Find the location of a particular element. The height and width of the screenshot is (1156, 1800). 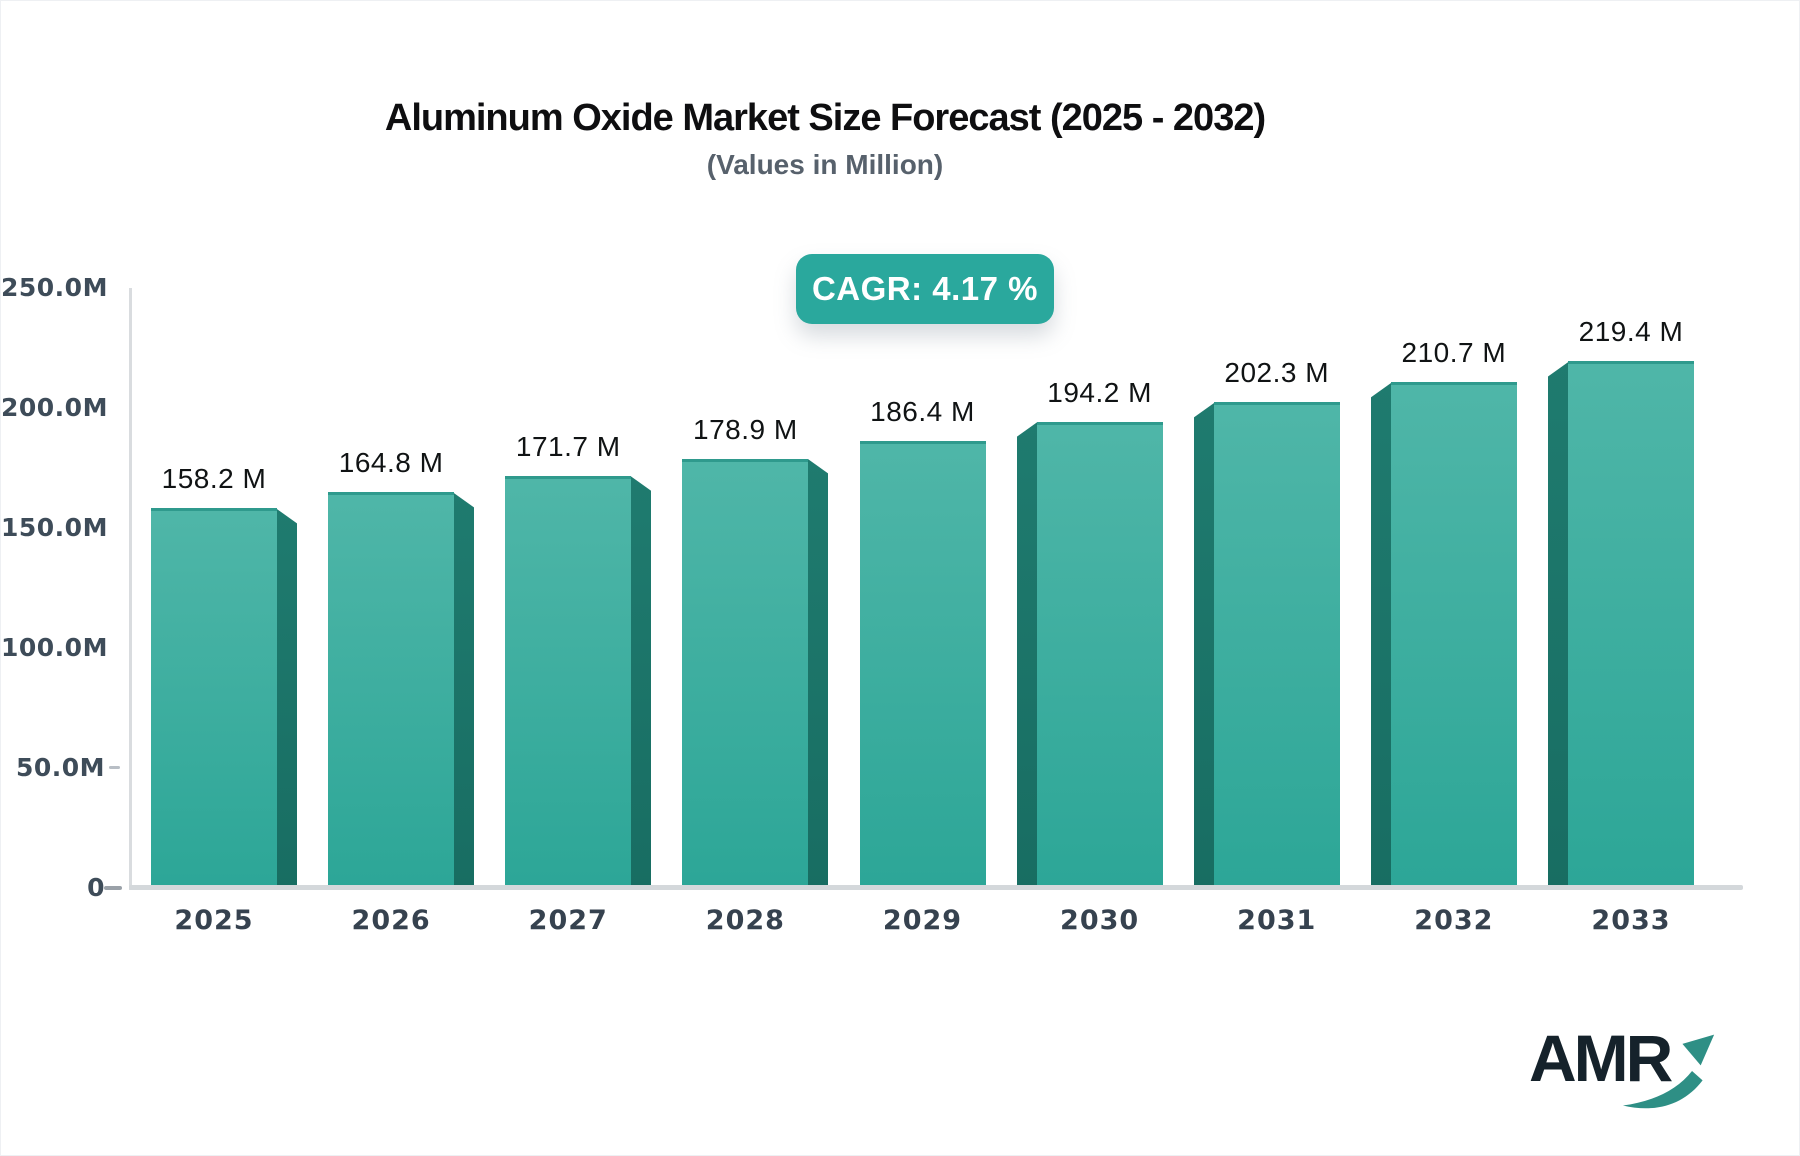

amr-logo-arrow-icon is located at coordinates (1668, 1071).